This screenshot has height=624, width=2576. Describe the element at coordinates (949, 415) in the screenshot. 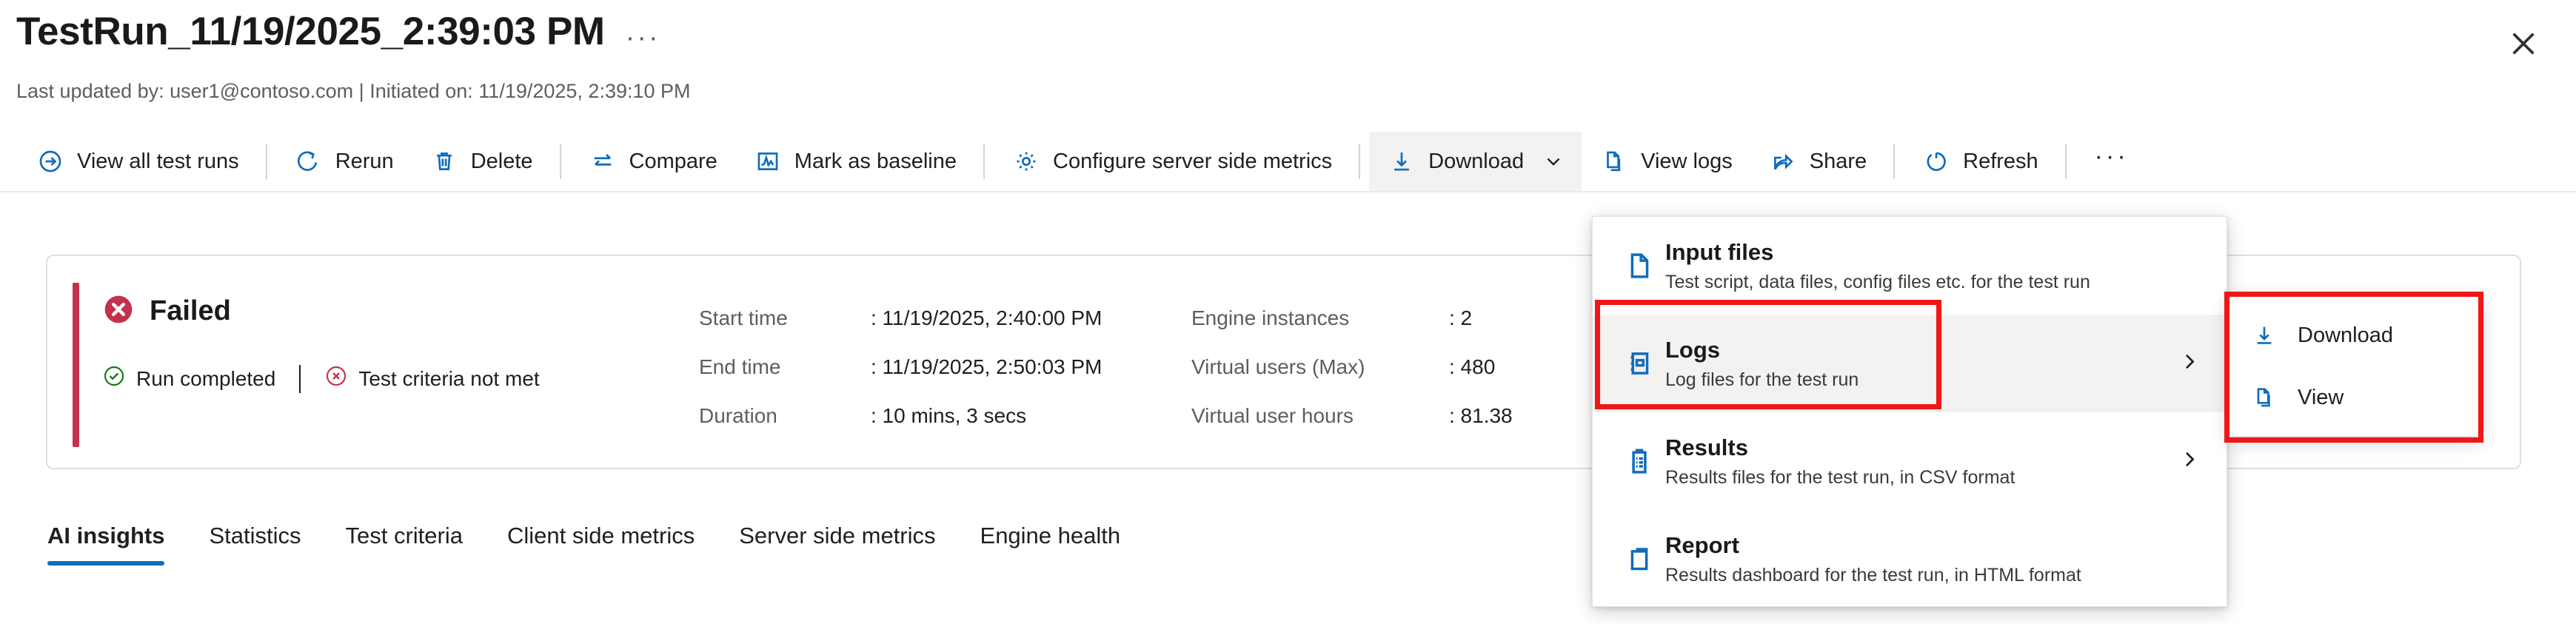

I see `metric-value: : 10 mins, 3 secs` at that location.